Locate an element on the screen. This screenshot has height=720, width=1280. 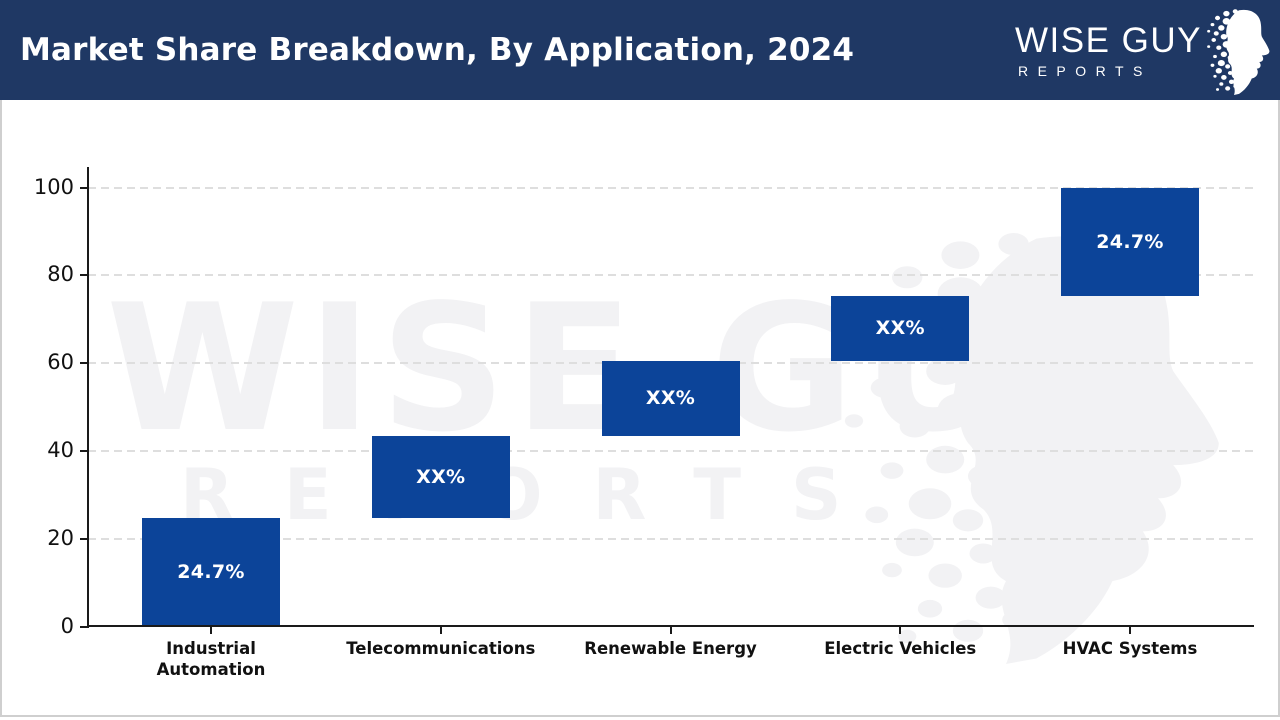
logo-text: WISE GUY REPORTS is located at coordinates (1108, 50).